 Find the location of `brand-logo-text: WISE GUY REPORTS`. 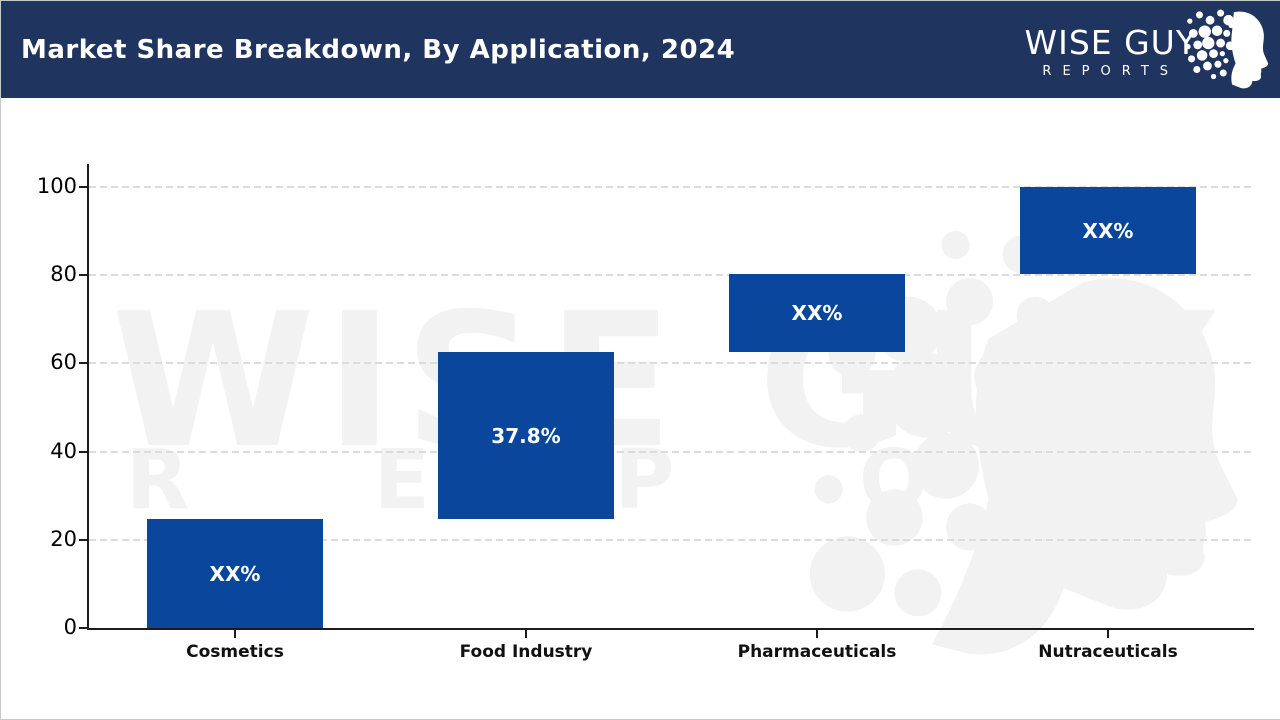

brand-logo-text: WISE GUY REPORTS is located at coordinates (1110, 51).